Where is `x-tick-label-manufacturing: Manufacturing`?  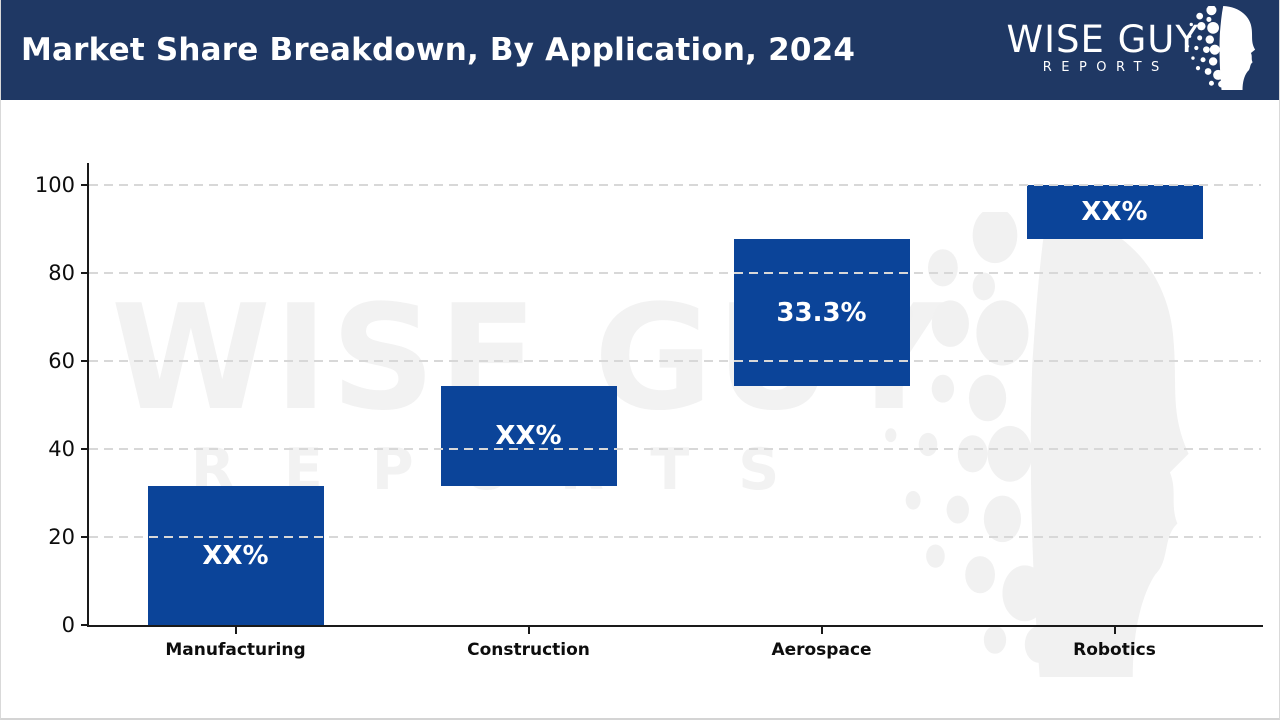
x-tick-label-manufacturing: Manufacturing is located at coordinates (235, 650).